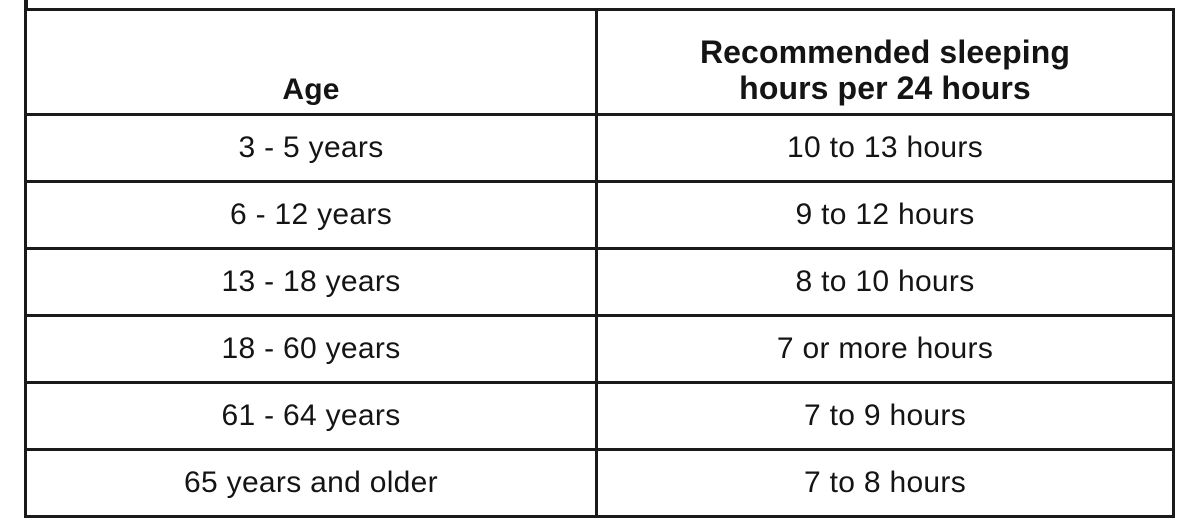  I want to click on column-header-age-label: Age, so click(311, 90).